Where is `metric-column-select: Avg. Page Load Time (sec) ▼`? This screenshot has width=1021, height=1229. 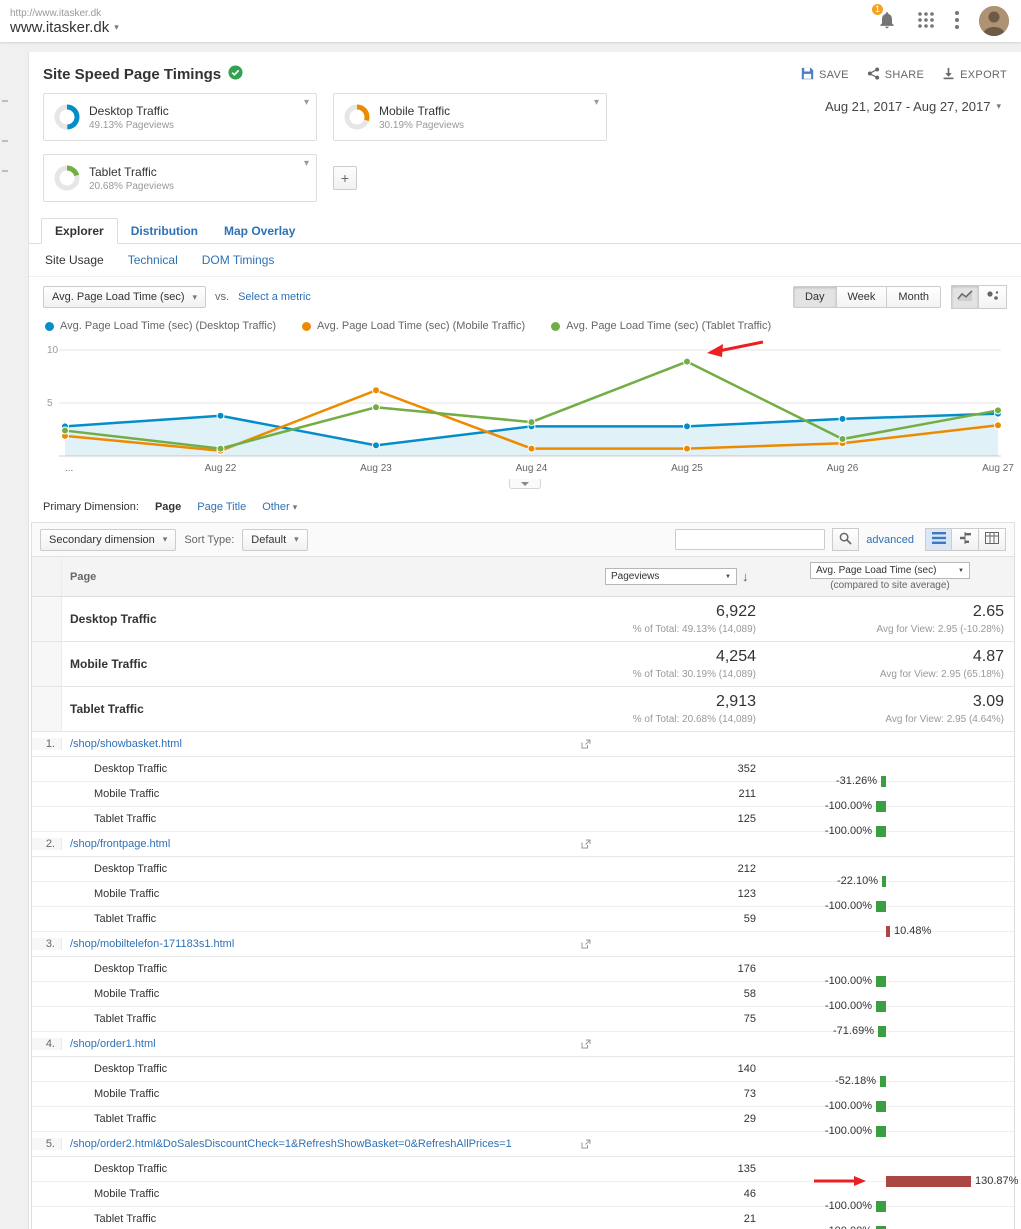
metric-column-select: Avg. Page Load Time (sec) ▼ is located at coordinates (890, 570).